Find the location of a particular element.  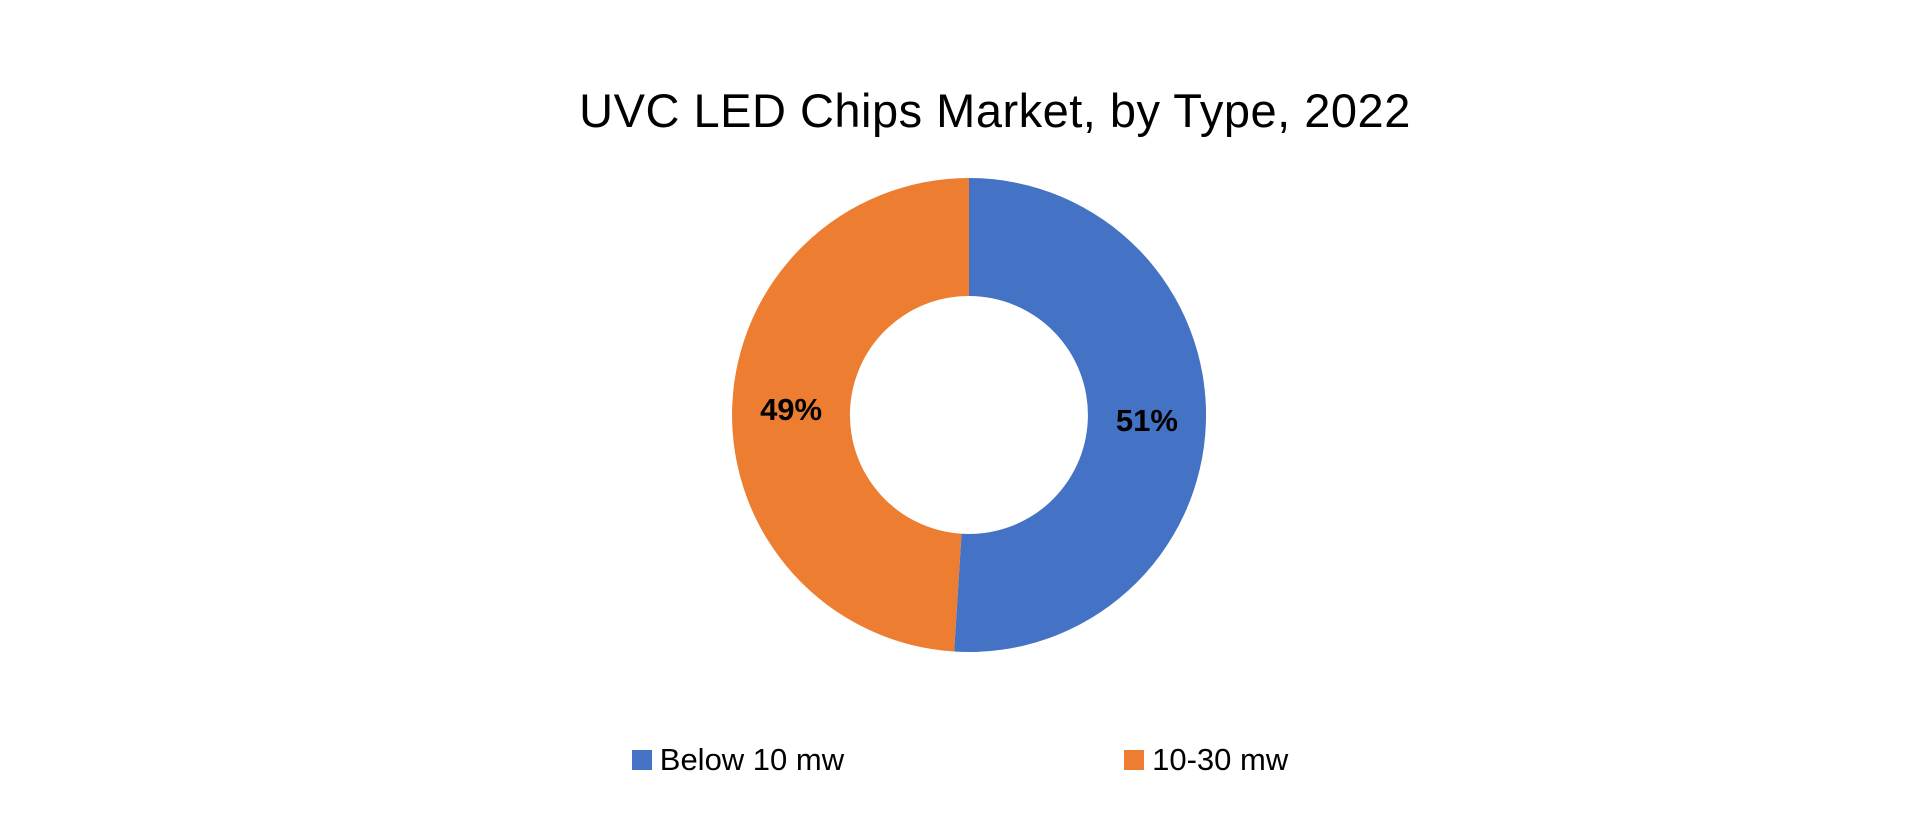

donut-segment-below-10-mw is located at coordinates (1080, 415).